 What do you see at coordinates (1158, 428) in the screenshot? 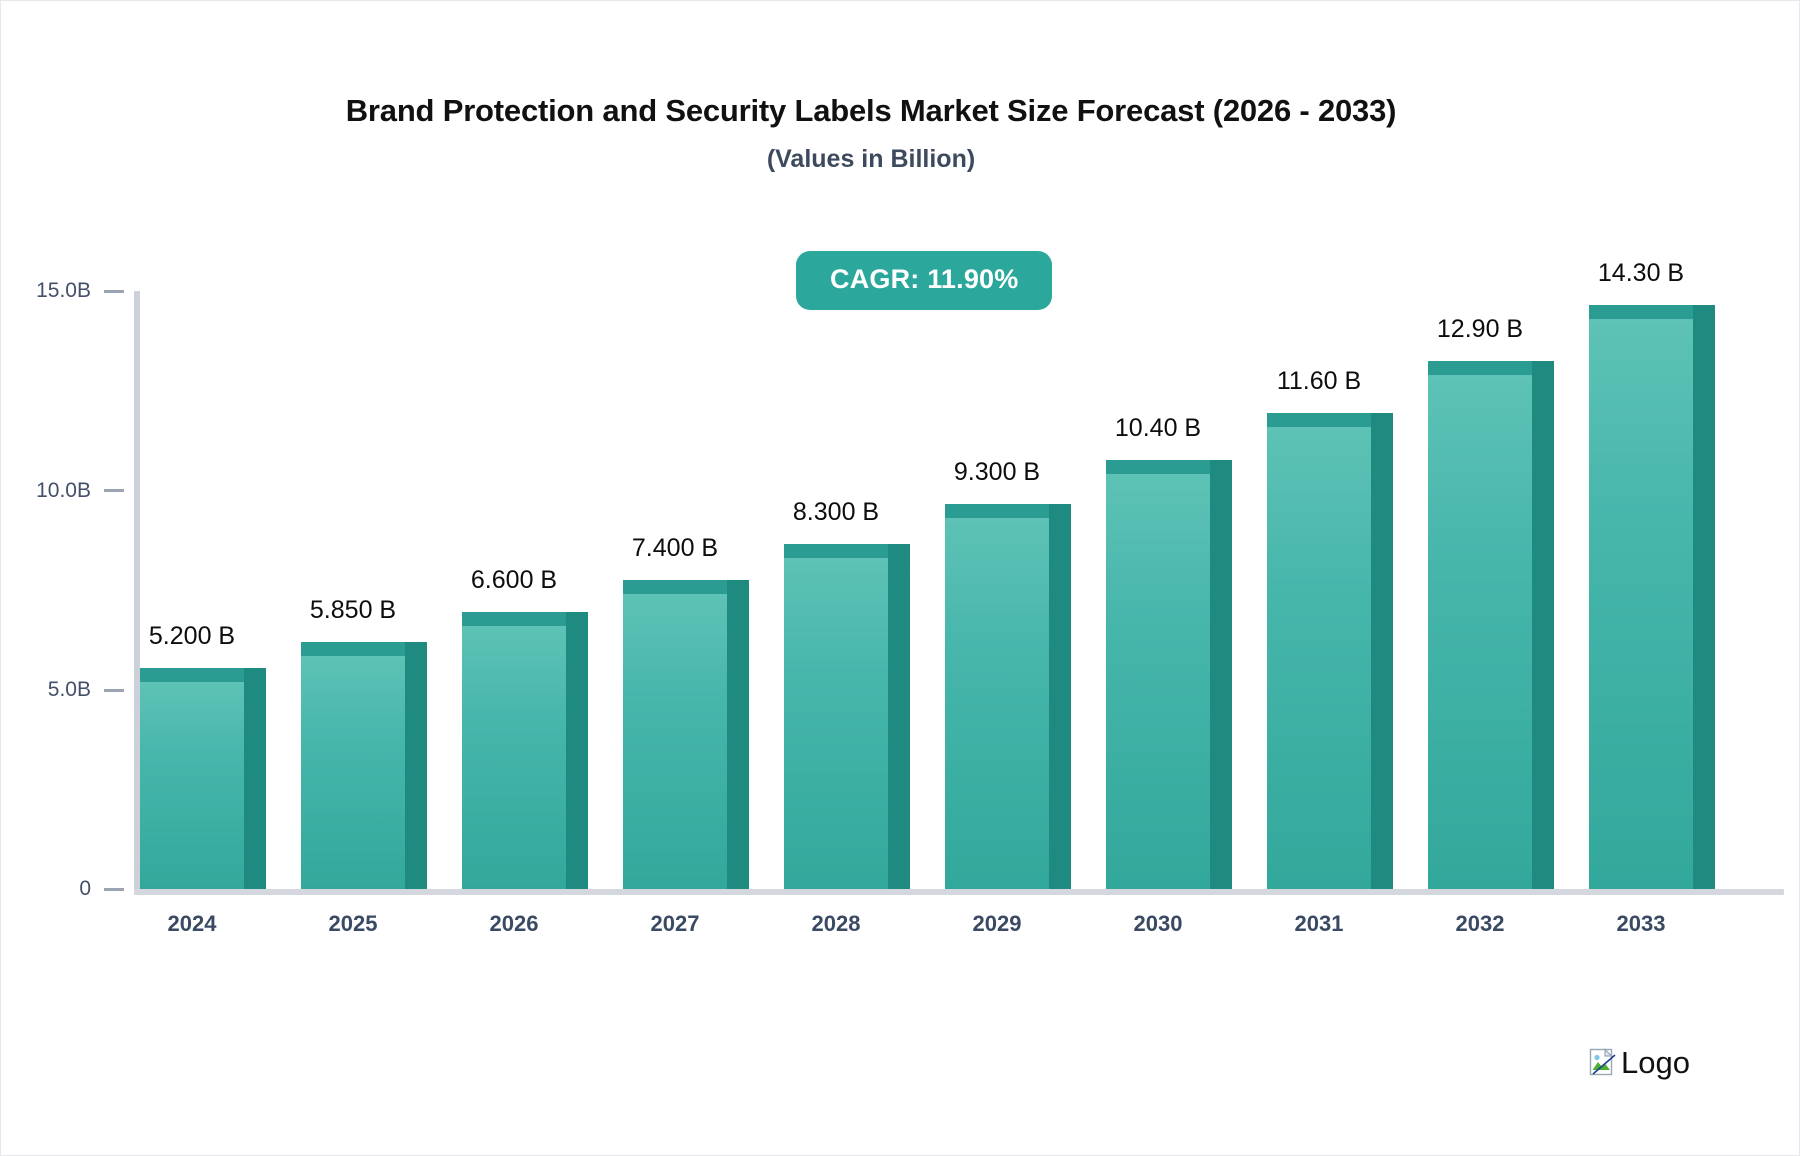
I see `bar-value-label: 10.40 B` at bounding box center [1158, 428].